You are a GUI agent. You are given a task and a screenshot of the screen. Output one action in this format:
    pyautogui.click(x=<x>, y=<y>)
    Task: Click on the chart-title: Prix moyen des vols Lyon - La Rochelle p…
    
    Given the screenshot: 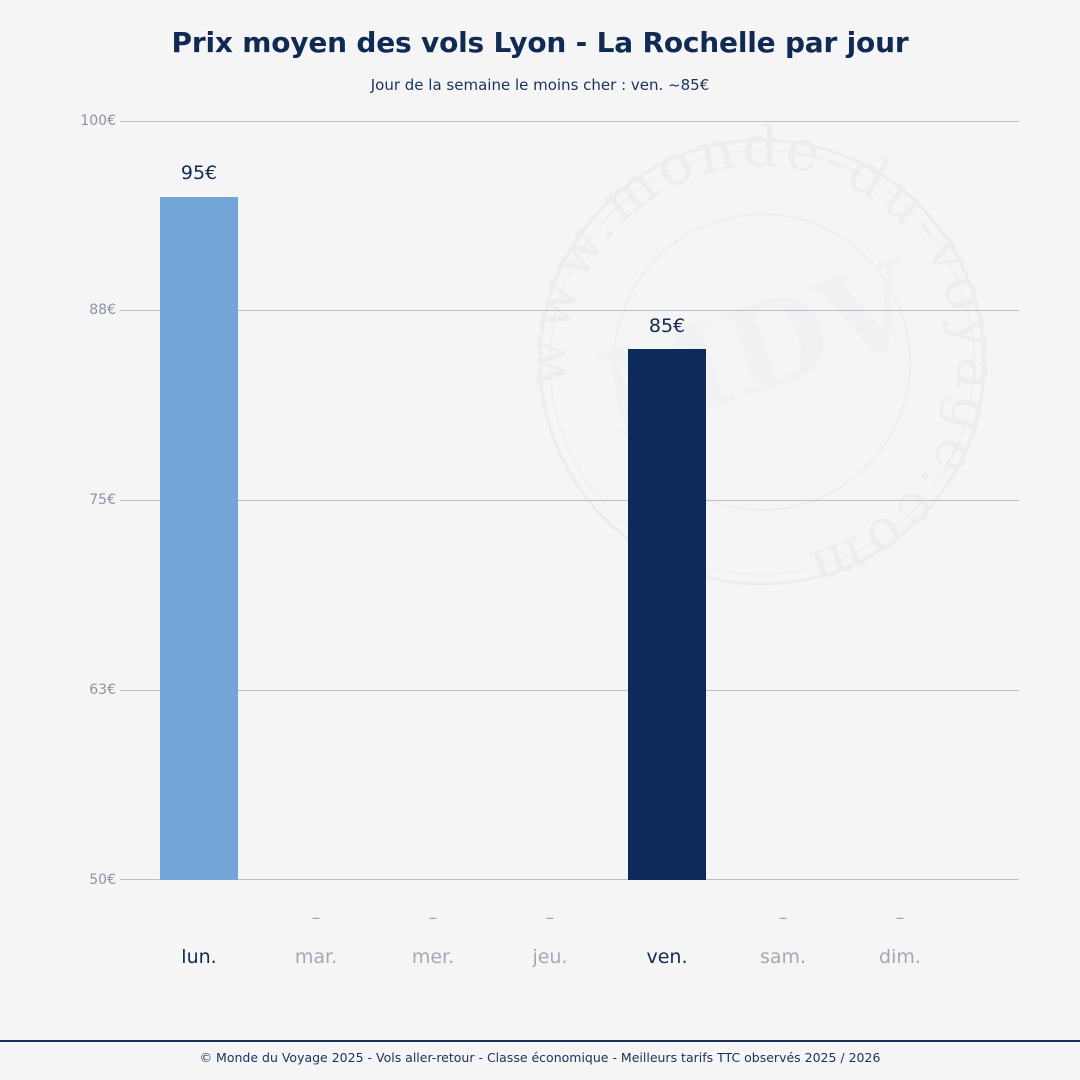 What is the action you would take?
    pyautogui.click(x=540, y=42)
    